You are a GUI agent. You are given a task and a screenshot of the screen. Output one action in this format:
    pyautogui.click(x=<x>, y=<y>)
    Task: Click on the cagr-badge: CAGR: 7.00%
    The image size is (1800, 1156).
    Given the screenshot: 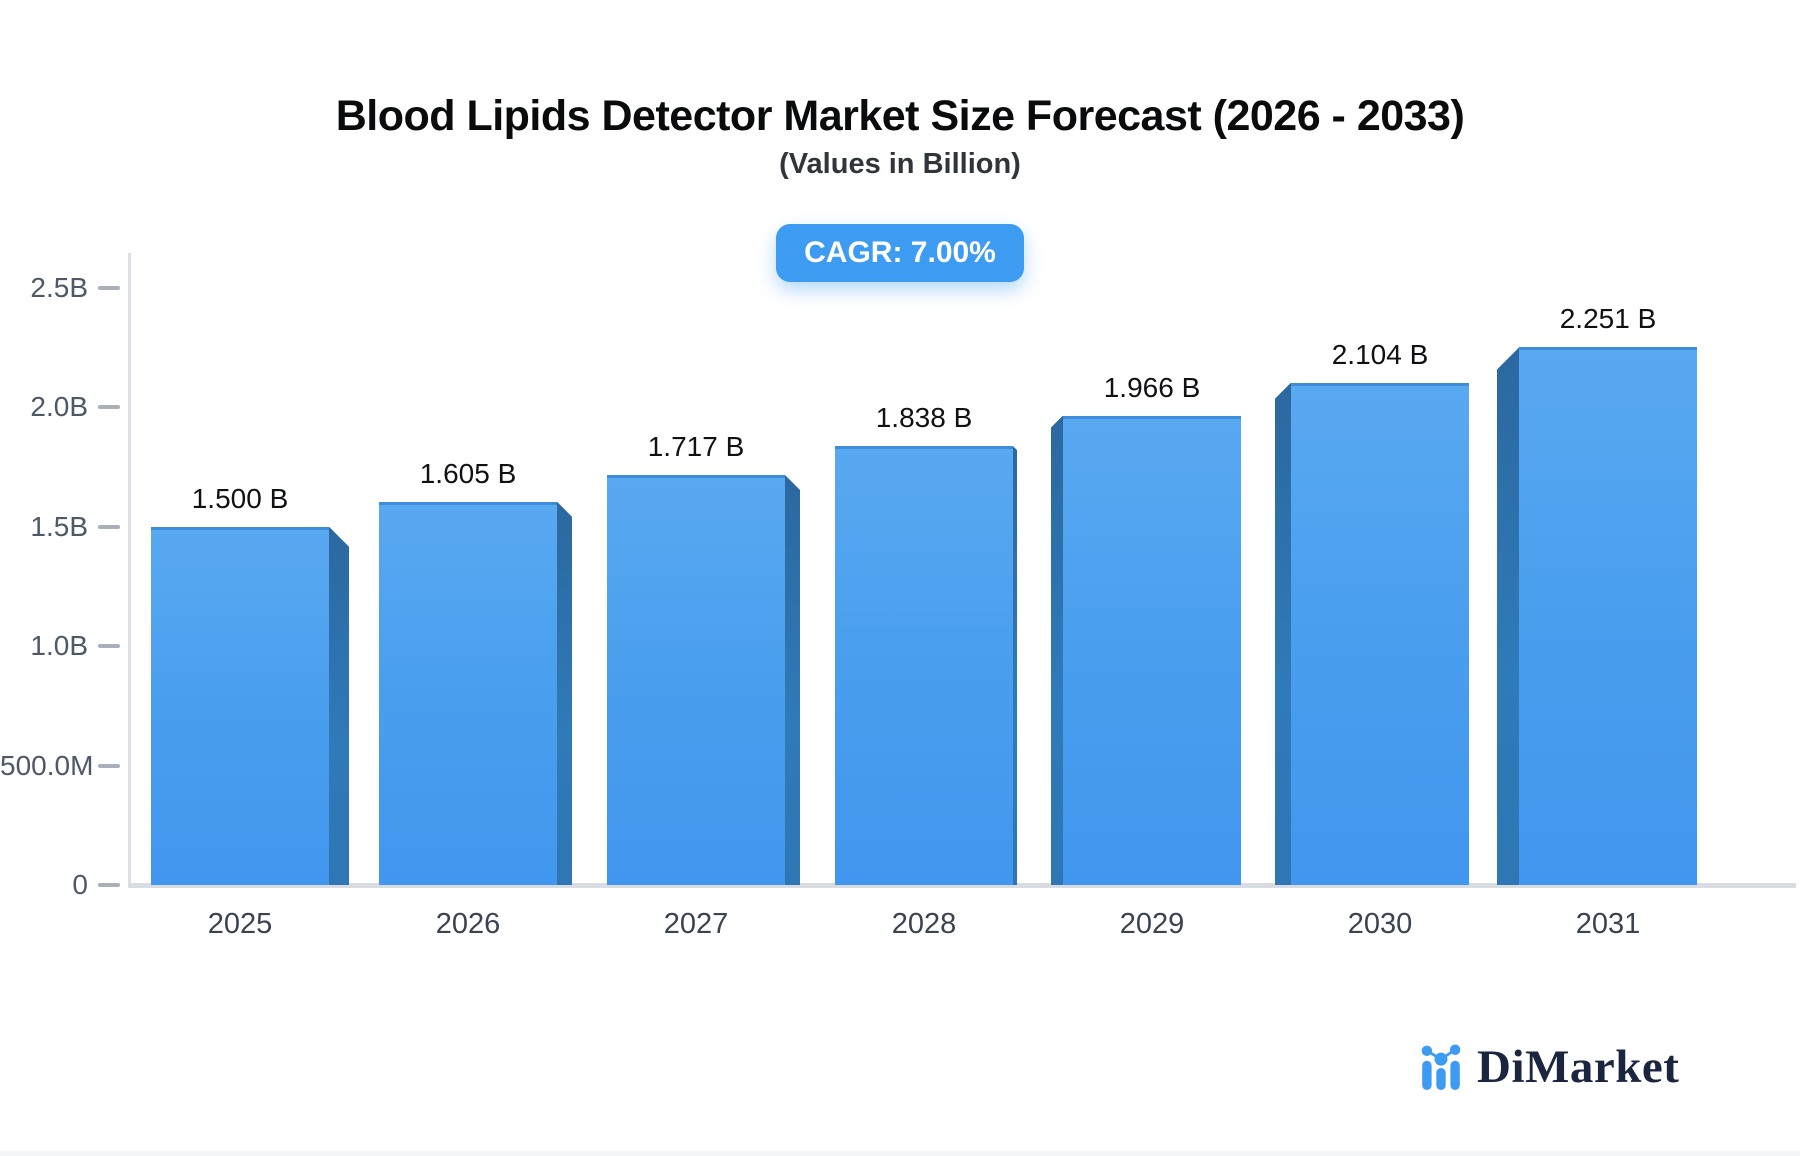 What is the action you would take?
    pyautogui.click(x=900, y=253)
    